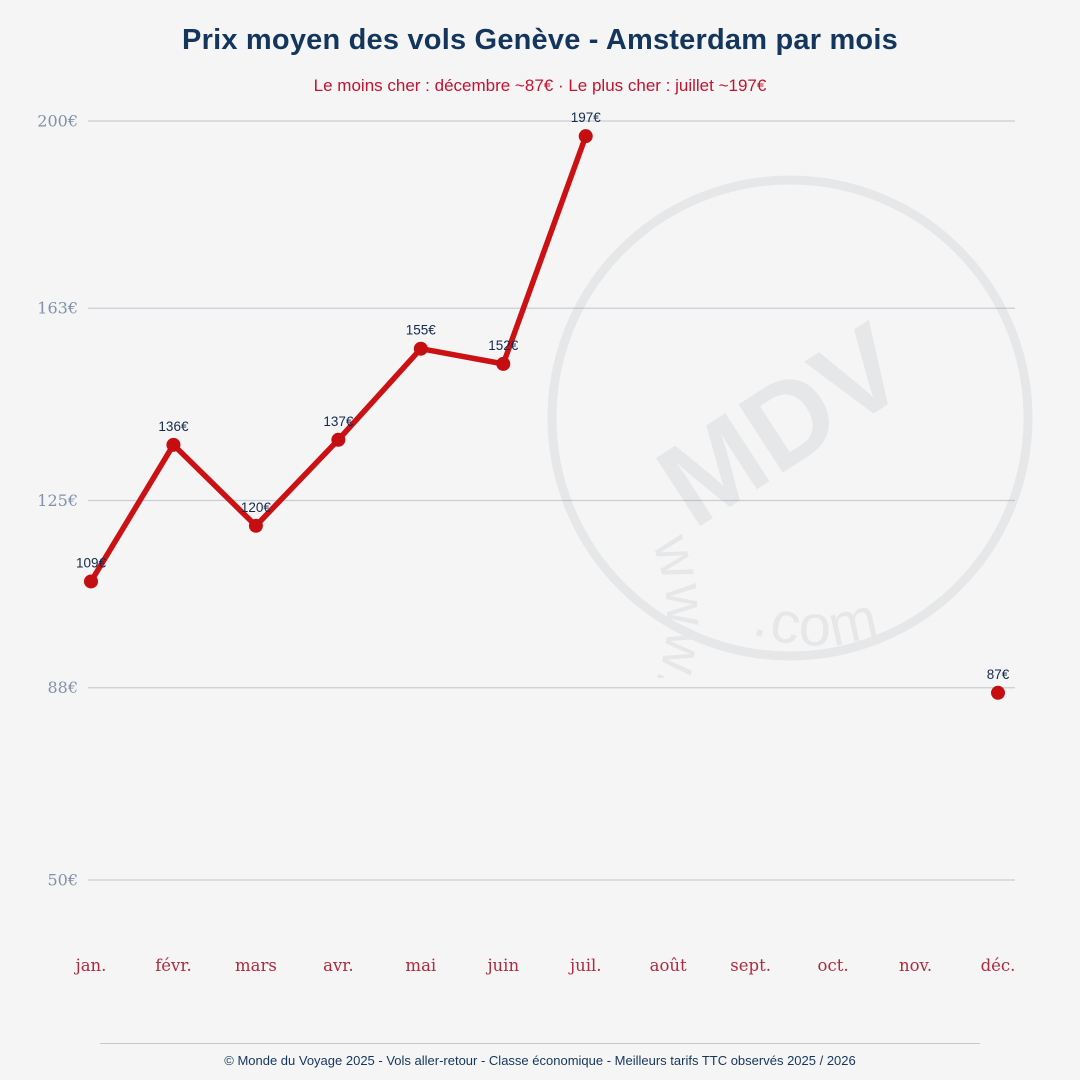  Describe the element at coordinates (833, 965) in the screenshot. I see `x-axis-month-label: oct.` at that location.